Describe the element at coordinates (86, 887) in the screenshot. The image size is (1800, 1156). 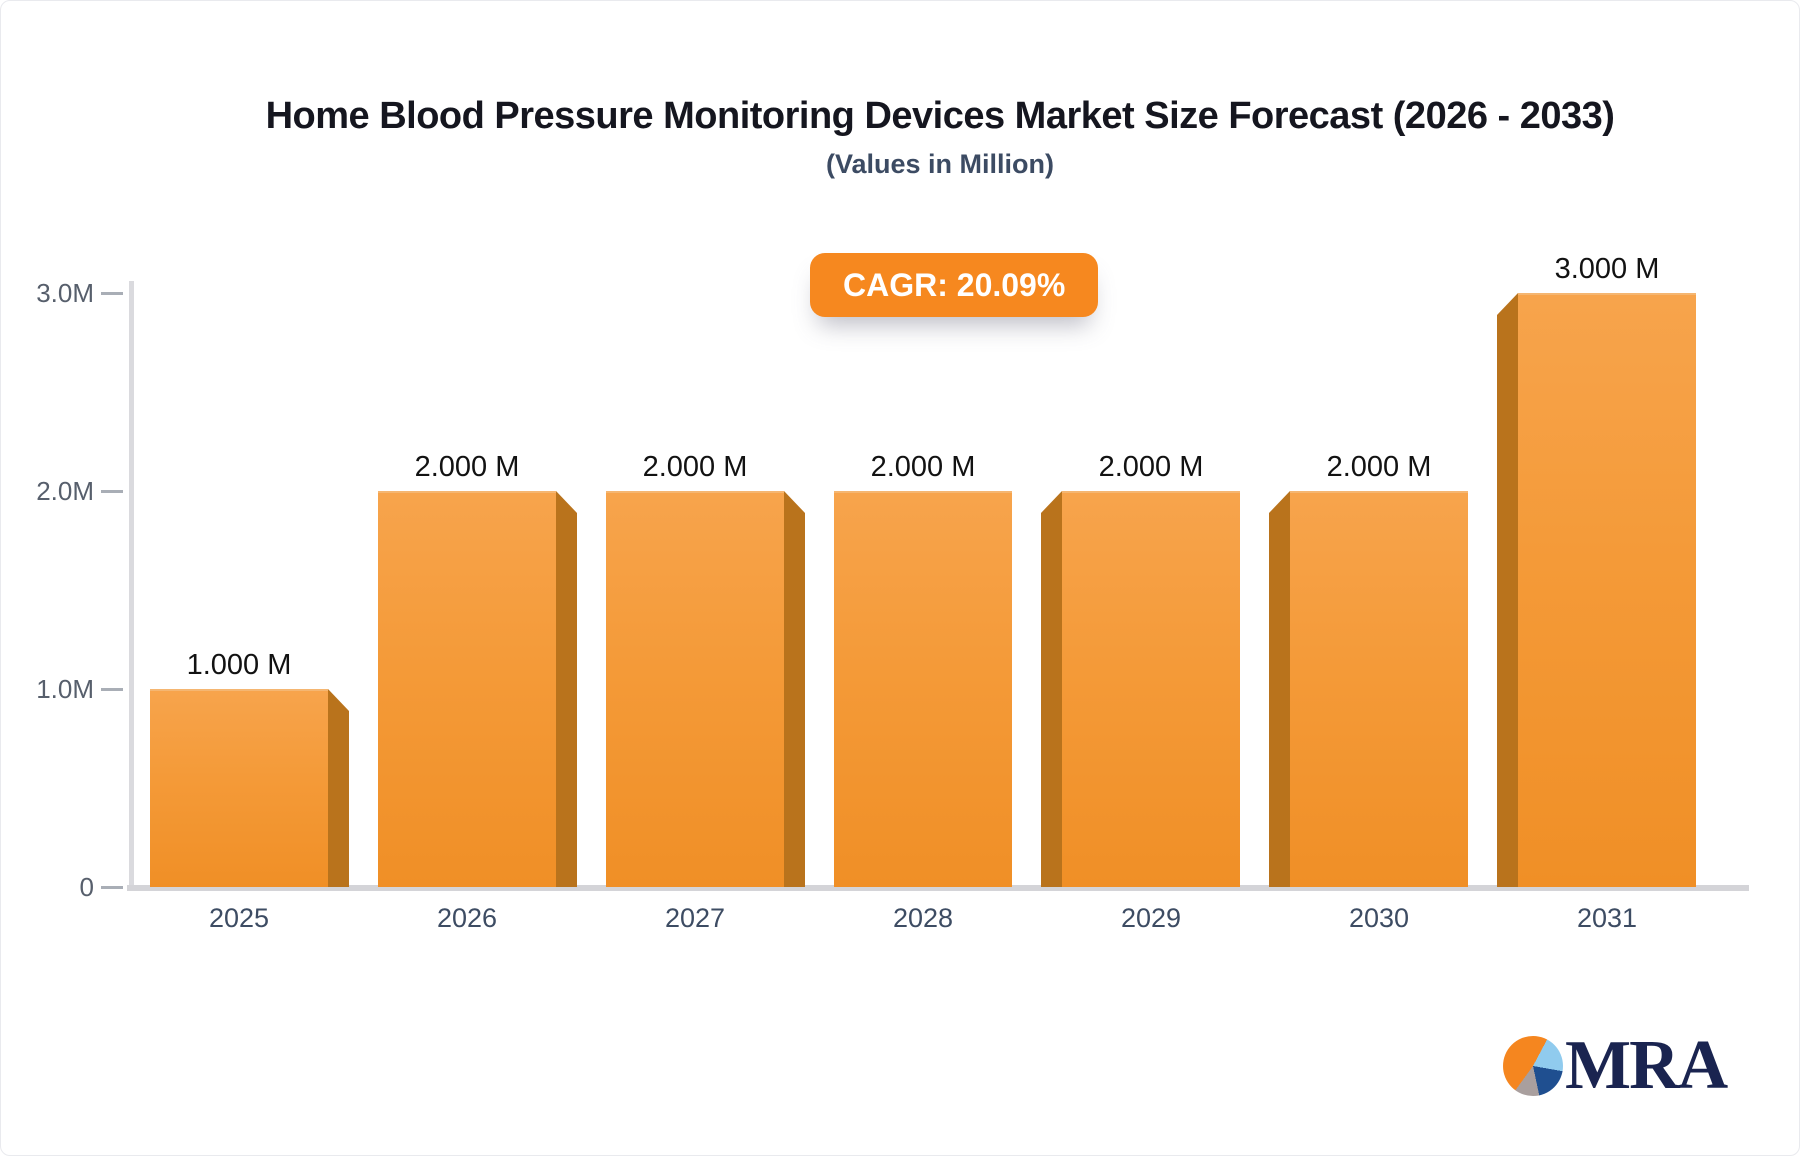
I see `y-axis-tick-label: 0` at that location.